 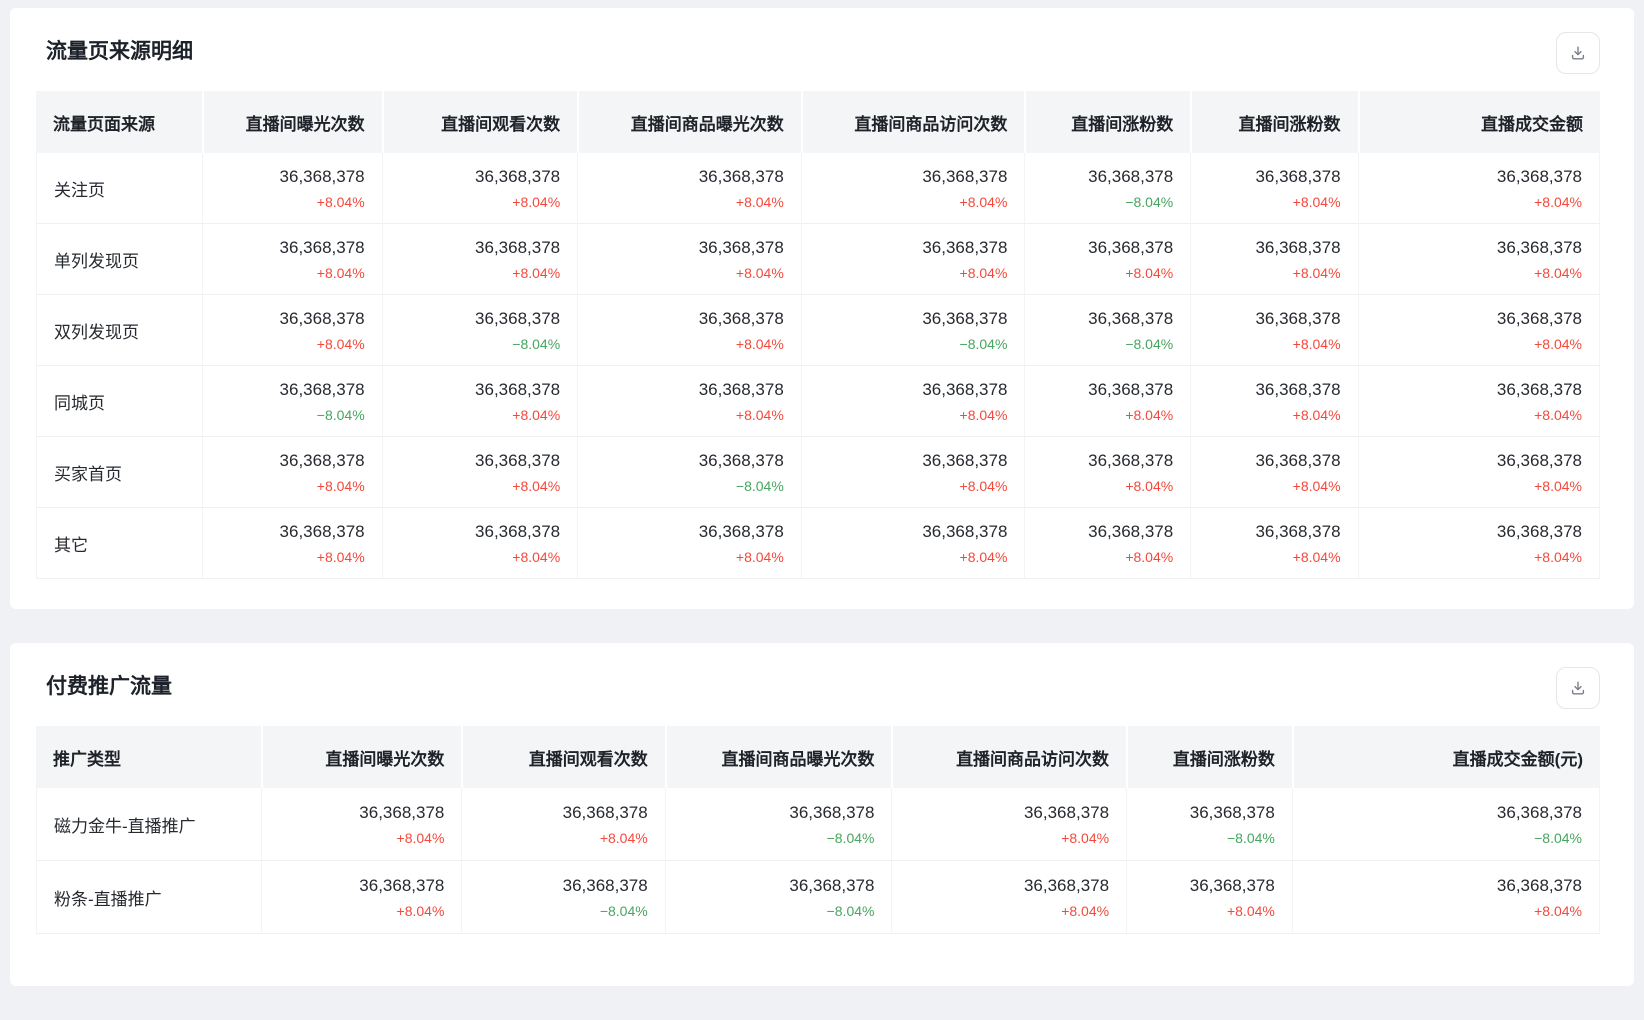 I want to click on metric-column-header: 直播间商品曝光次数, so click(x=689, y=122).